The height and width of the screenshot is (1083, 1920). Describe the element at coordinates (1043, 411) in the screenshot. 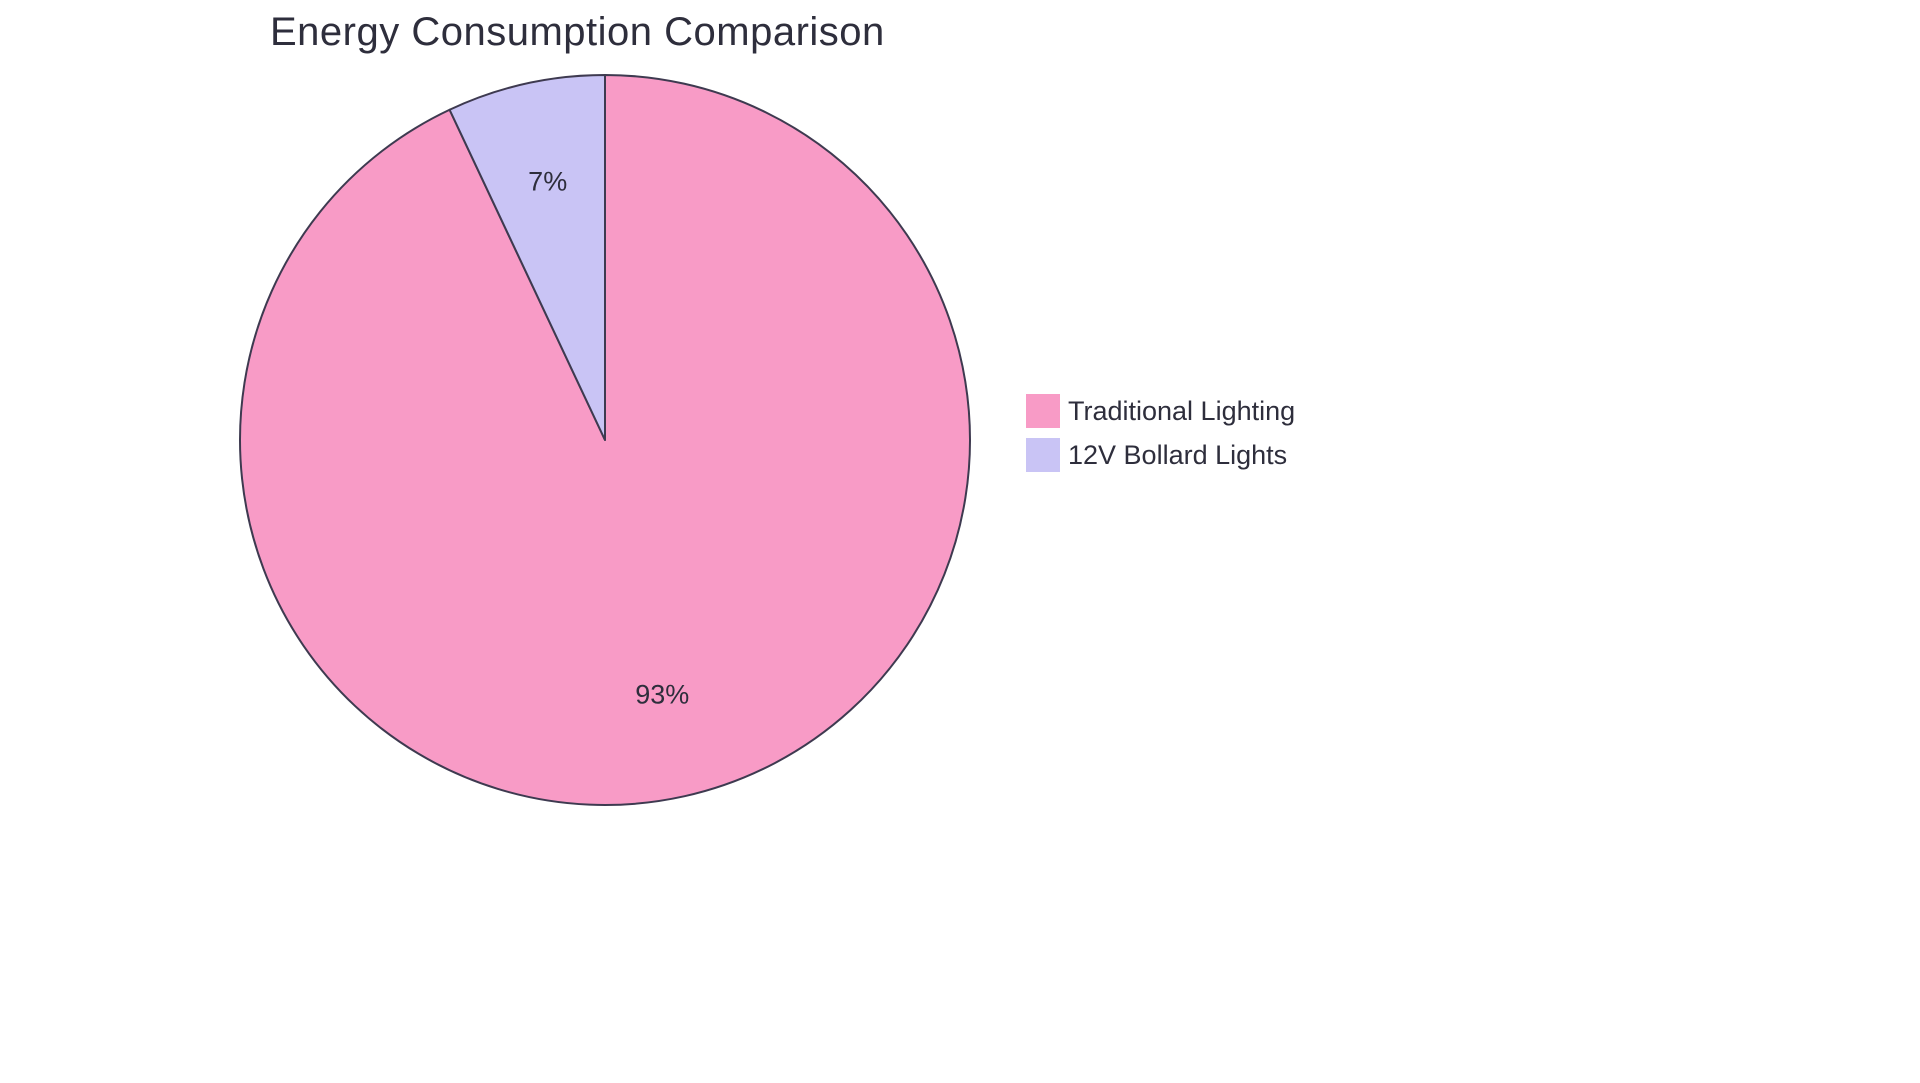

I see `legend-swatch-traditional-lighting` at that location.